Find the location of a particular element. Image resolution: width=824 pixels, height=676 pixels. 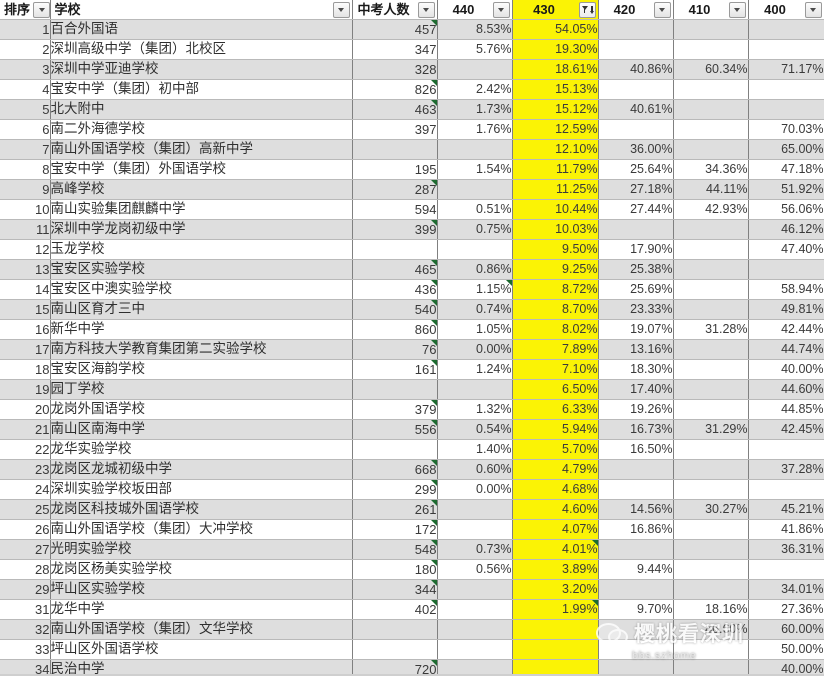

cell-count is located at coordinates (395, 649).